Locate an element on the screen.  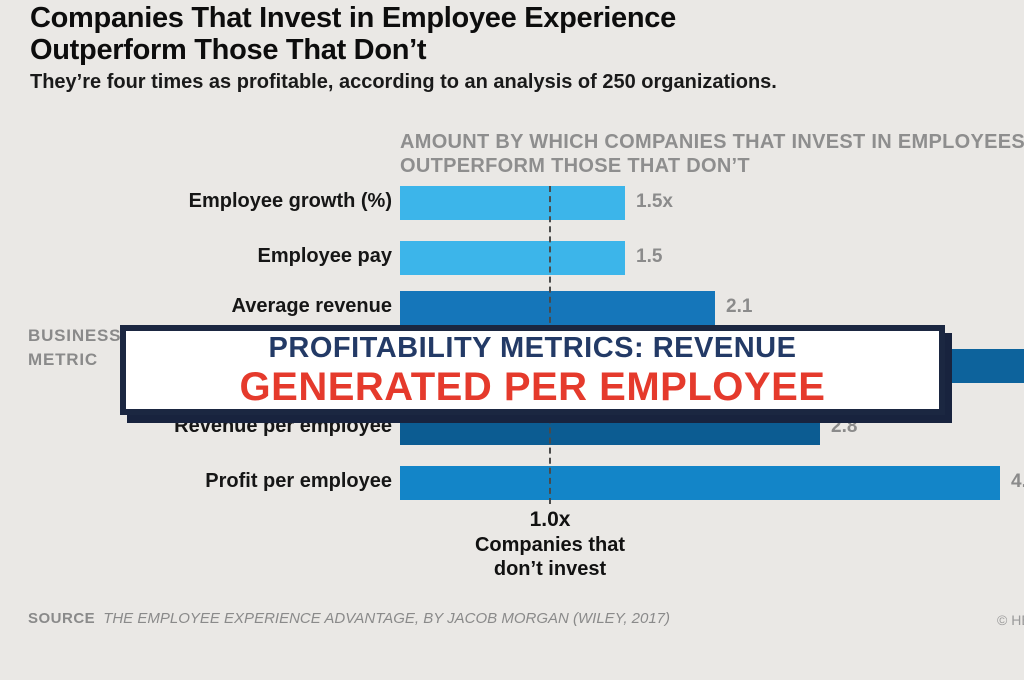
value-label: 2.1 is located at coordinates (739, 306).